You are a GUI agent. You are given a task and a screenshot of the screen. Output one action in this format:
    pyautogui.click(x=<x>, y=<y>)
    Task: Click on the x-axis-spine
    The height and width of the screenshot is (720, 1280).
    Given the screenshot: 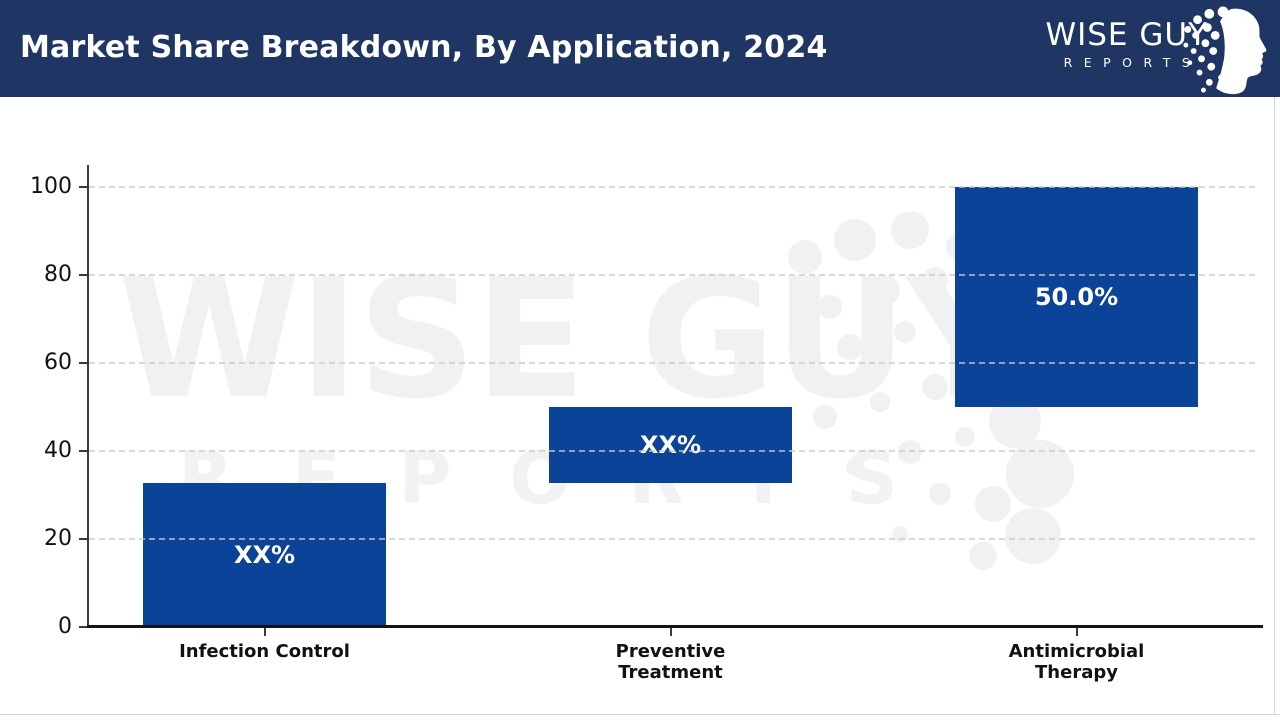 What is the action you would take?
    pyautogui.click(x=675, y=626)
    